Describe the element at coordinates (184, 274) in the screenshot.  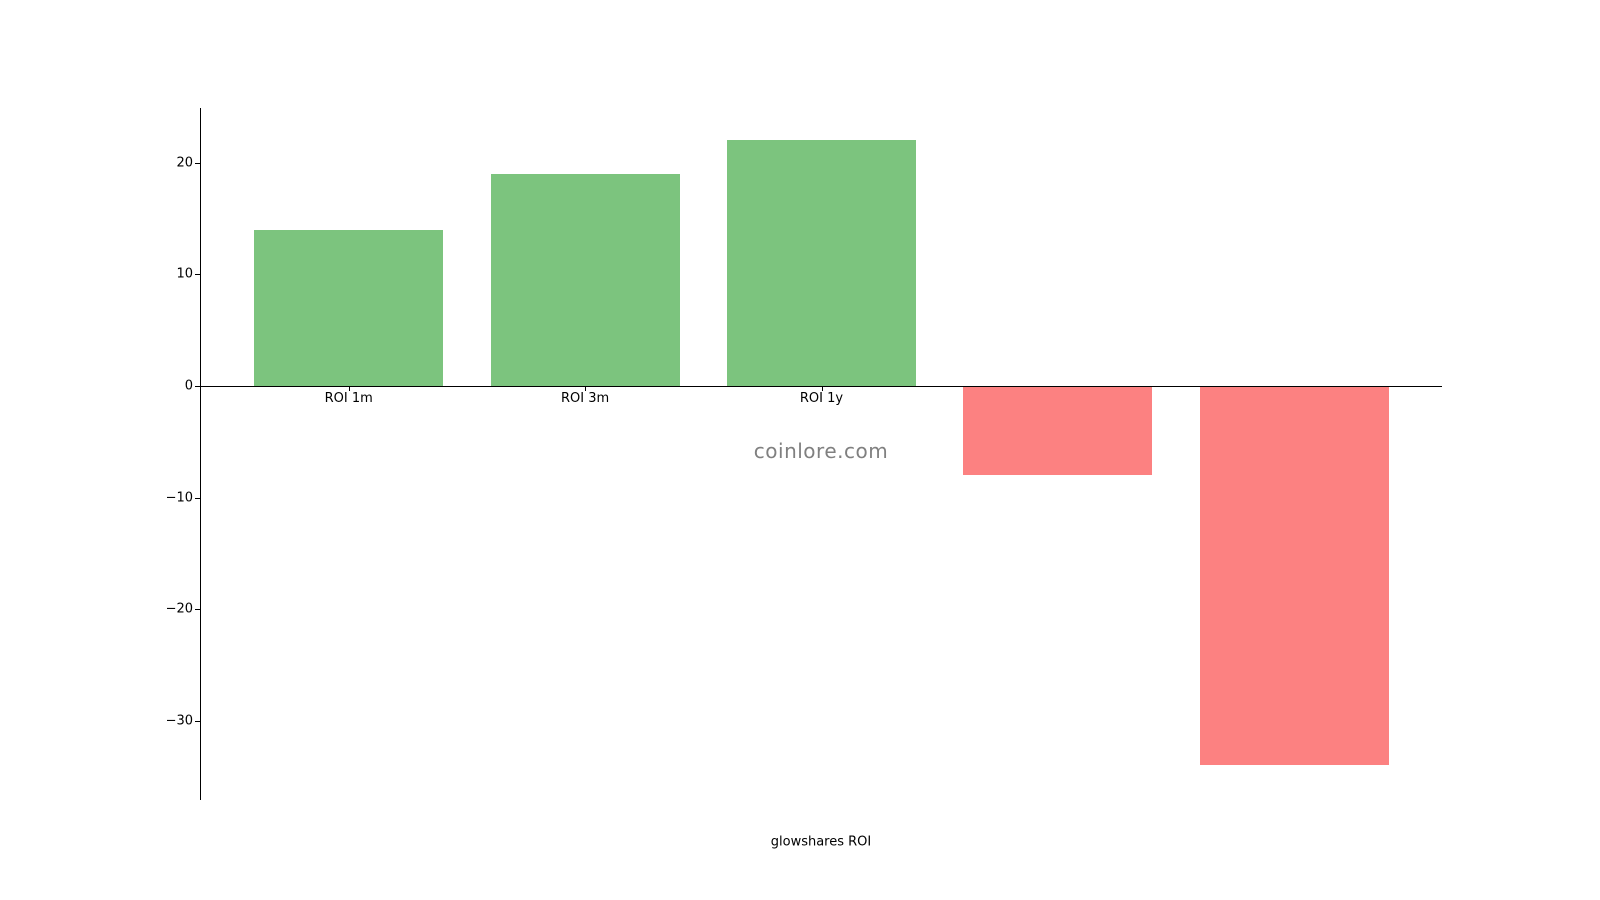
I see `y-tick-label-10: 10` at that location.